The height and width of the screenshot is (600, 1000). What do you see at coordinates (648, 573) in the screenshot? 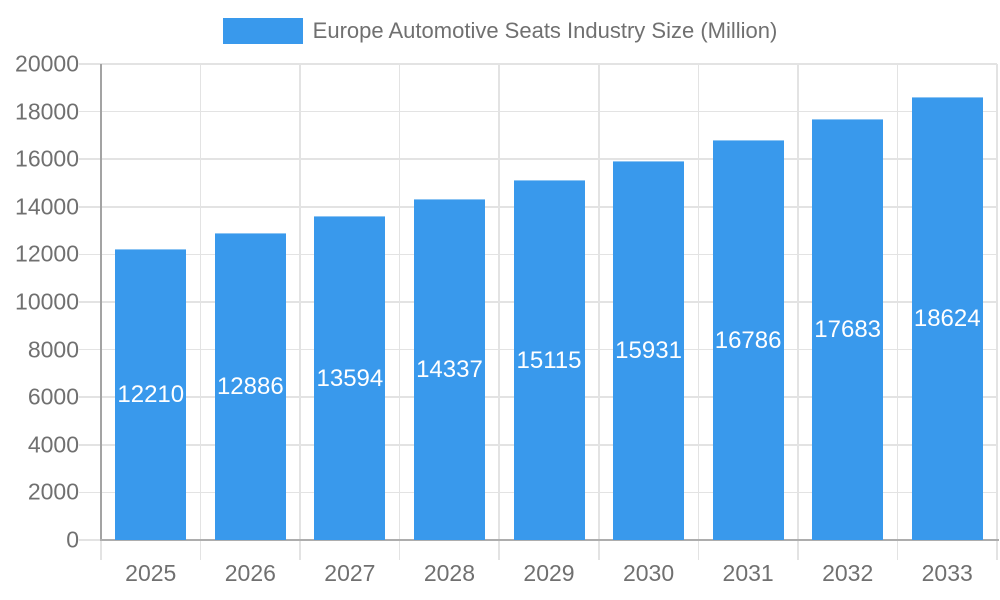
I see `x-axis-label: 2030` at bounding box center [648, 573].